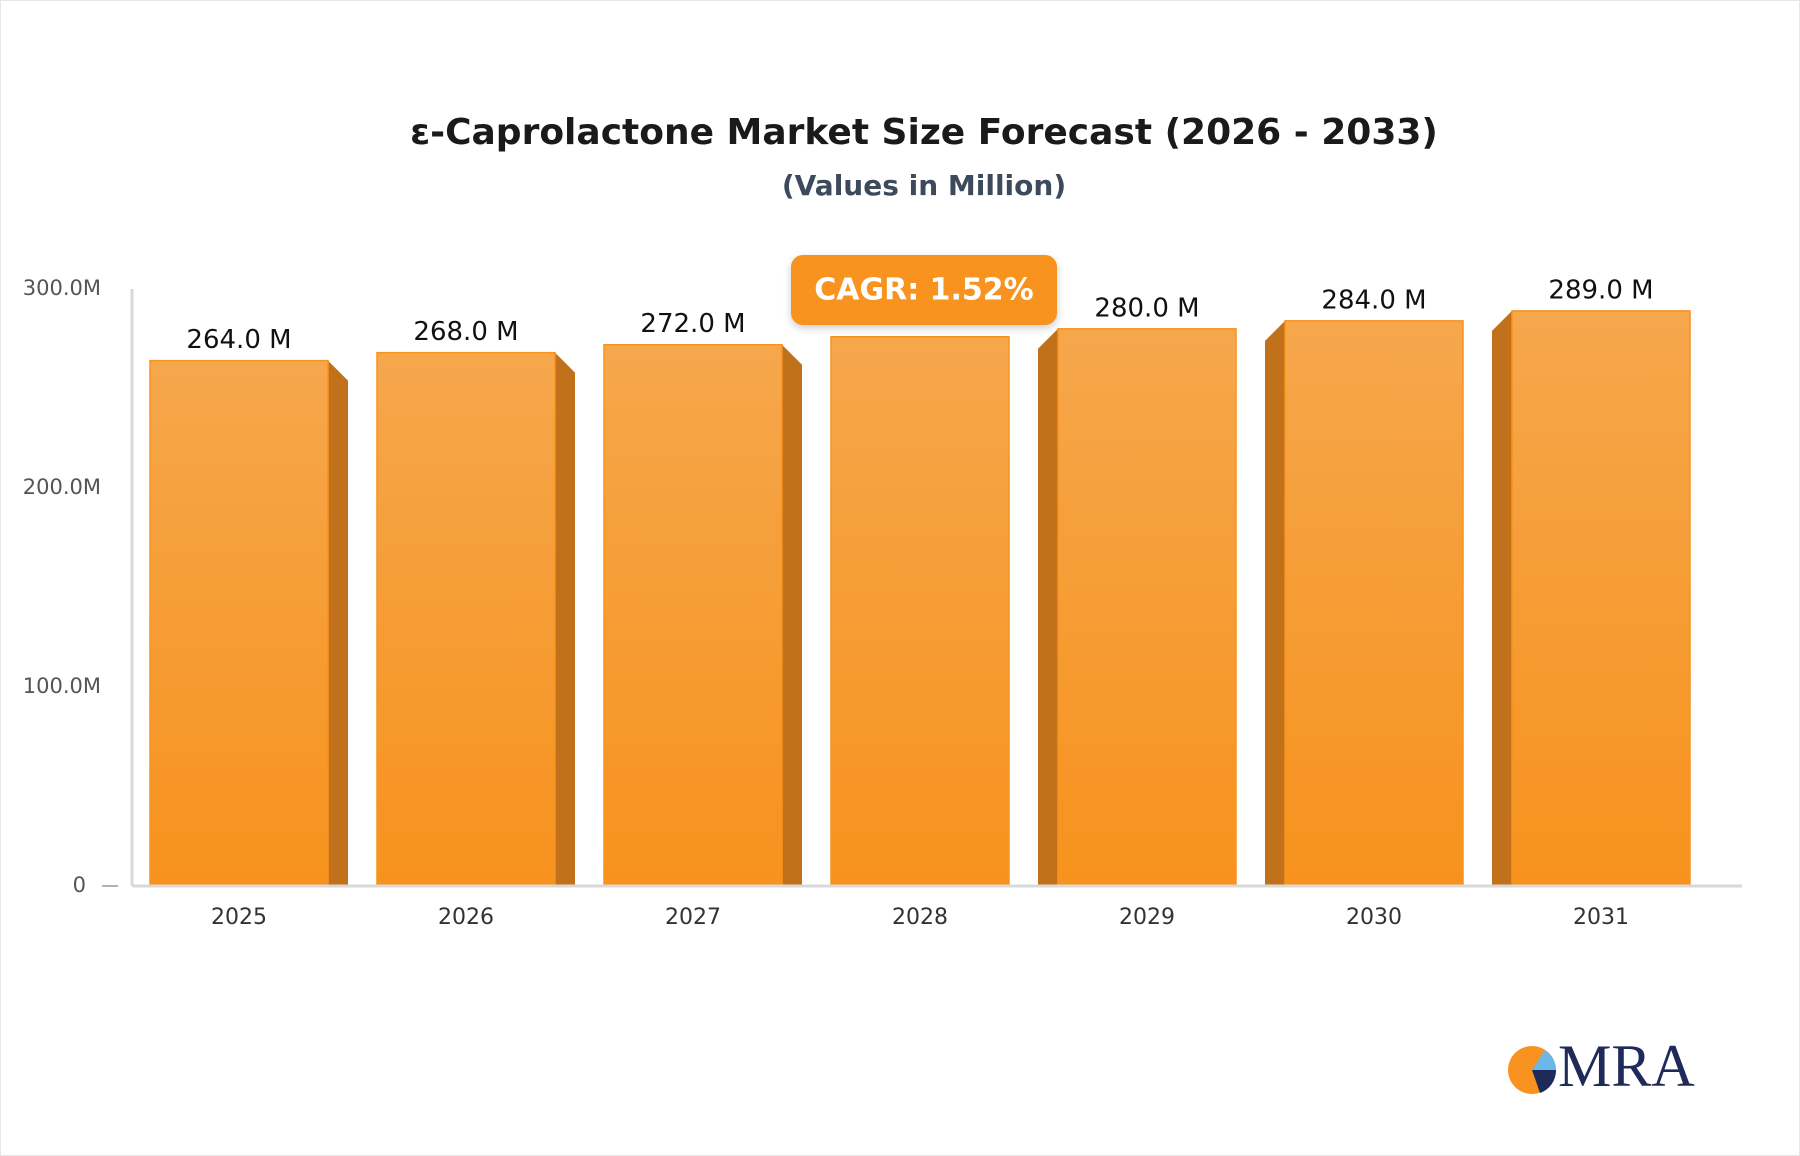 This screenshot has height=1156, width=1800. Describe the element at coordinates (466, 917) in the screenshot. I see `x-tick-label: 2026` at that location.